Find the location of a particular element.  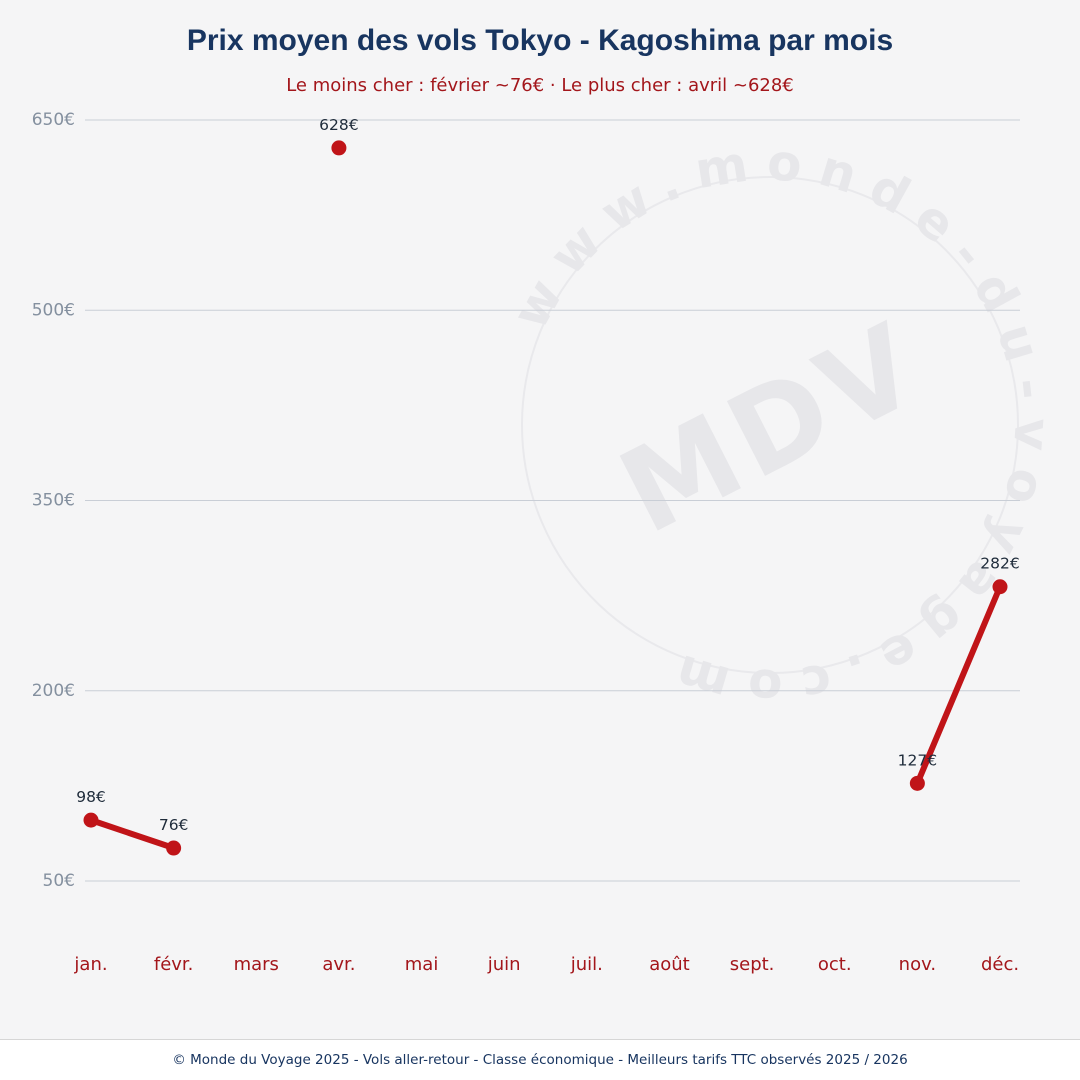

x-axis-month-label: août is located at coordinates (669, 964).